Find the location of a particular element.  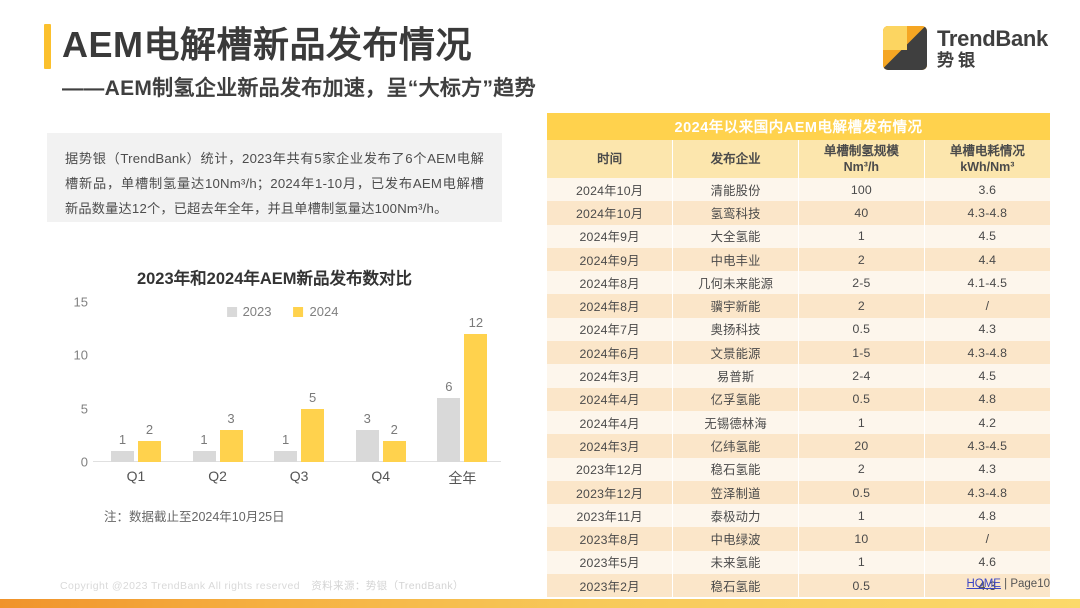

bar-2024-Q3: 5 is located at coordinates (313, 426).